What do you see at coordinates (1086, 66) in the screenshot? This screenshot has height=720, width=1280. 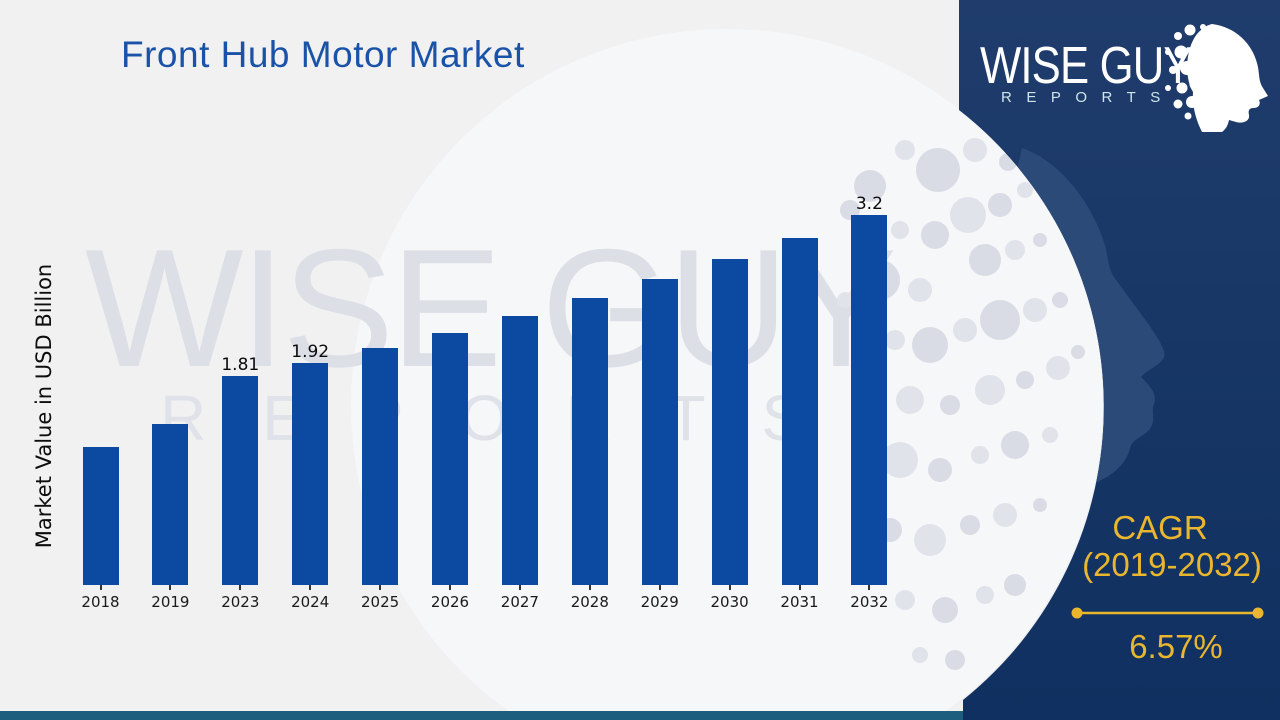 I see `brand-wordmark: WISE GUY` at bounding box center [1086, 66].